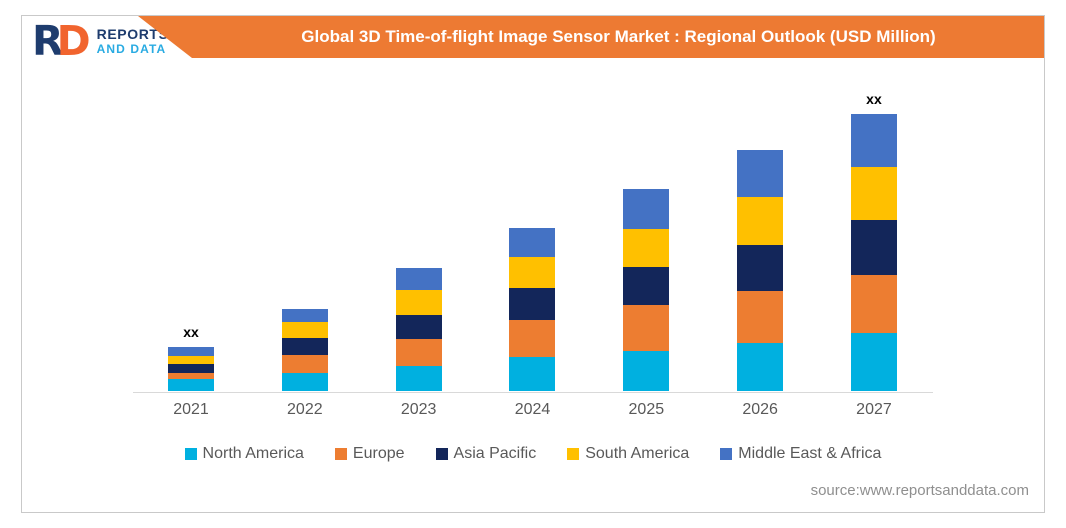 Image resolution: width=1066 pixels, height=528 pixels. What do you see at coordinates (873, 193) in the screenshot?
I see `segment-south-america-2027` at bounding box center [873, 193].